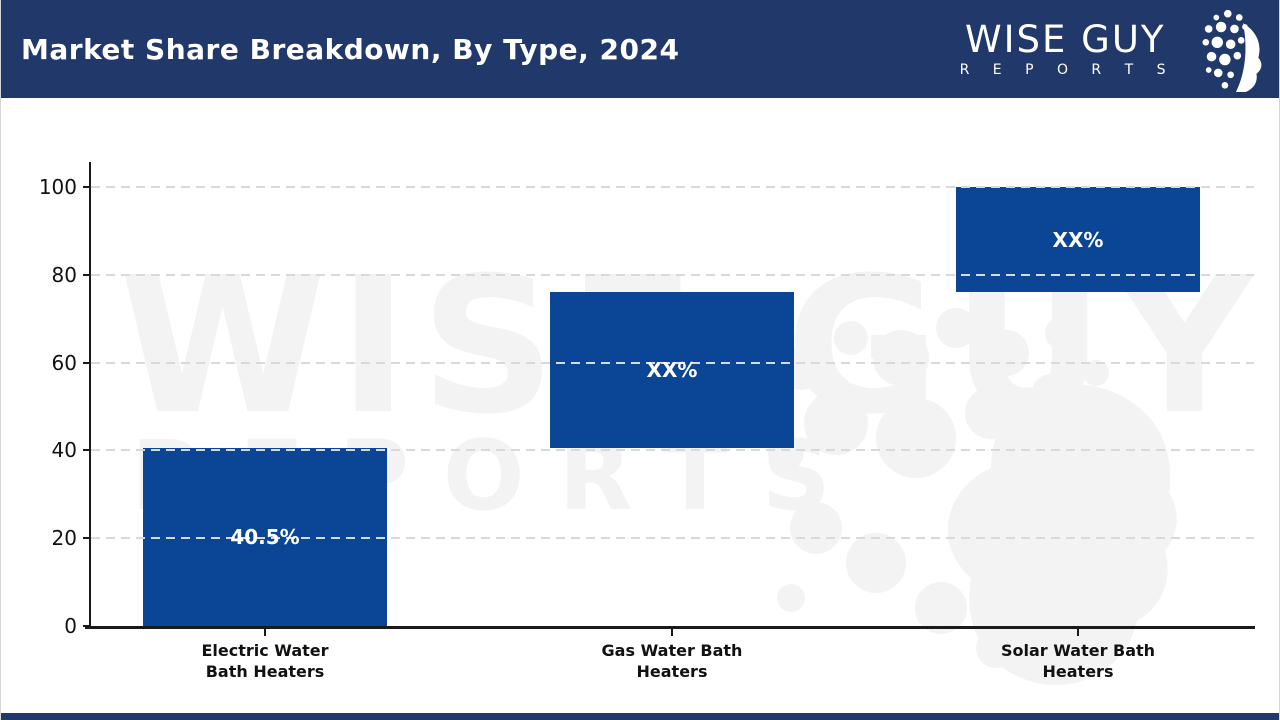 This screenshot has height=720, width=1280. I want to click on category-label-line1: Solar Water Bath, so click(1078, 650).